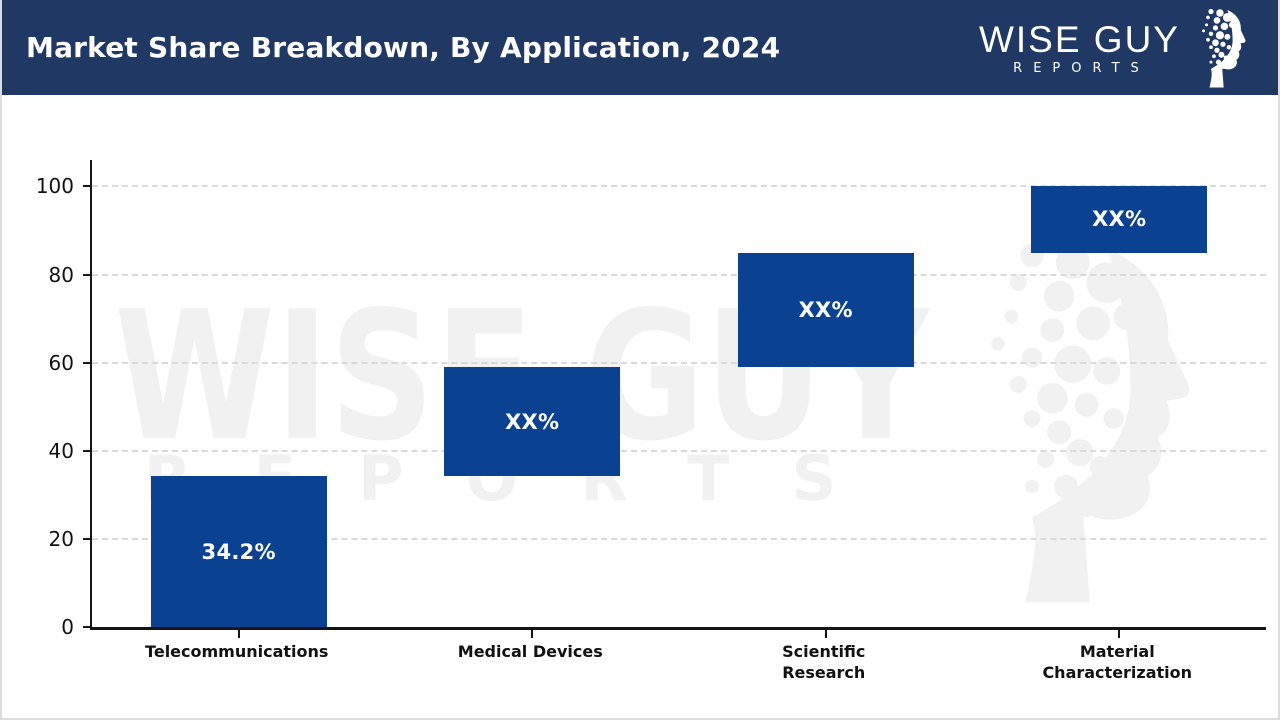 This screenshot has width=1280, height=720. I want to click on bar-value-label-scientific-research: XX%, so click(825, 309).